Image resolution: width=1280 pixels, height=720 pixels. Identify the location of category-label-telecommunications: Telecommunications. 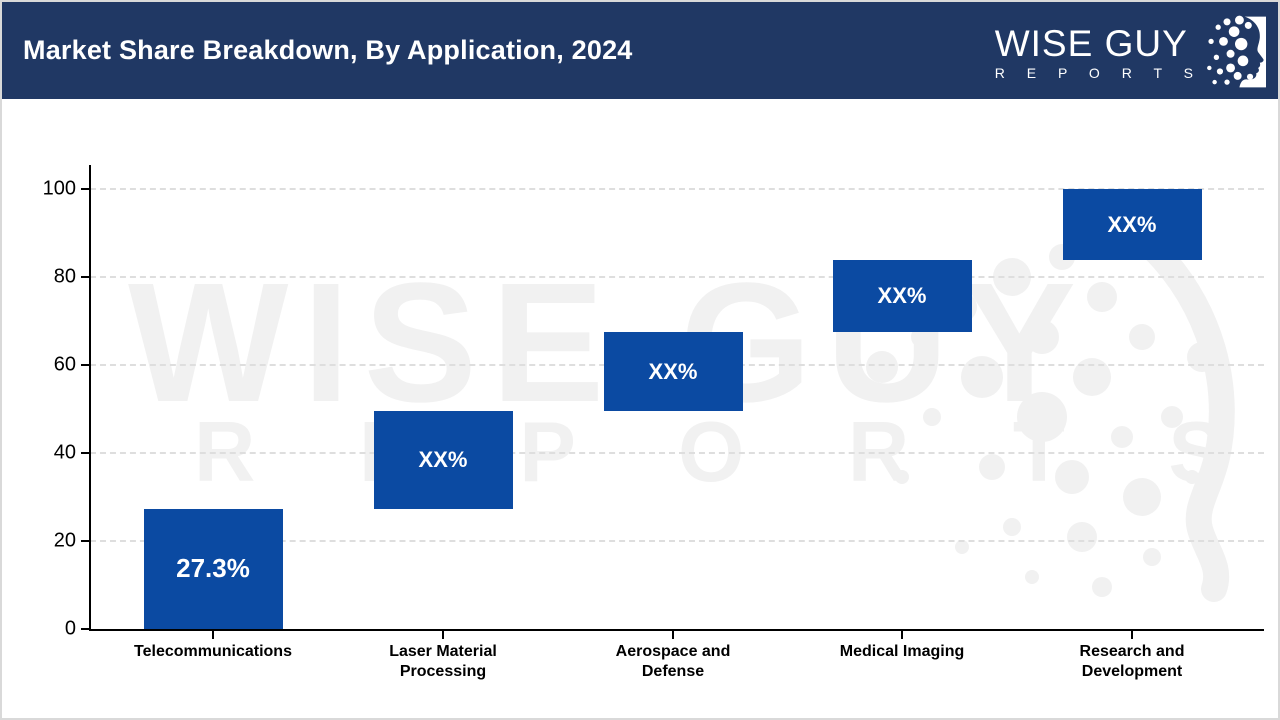
(213, 652).